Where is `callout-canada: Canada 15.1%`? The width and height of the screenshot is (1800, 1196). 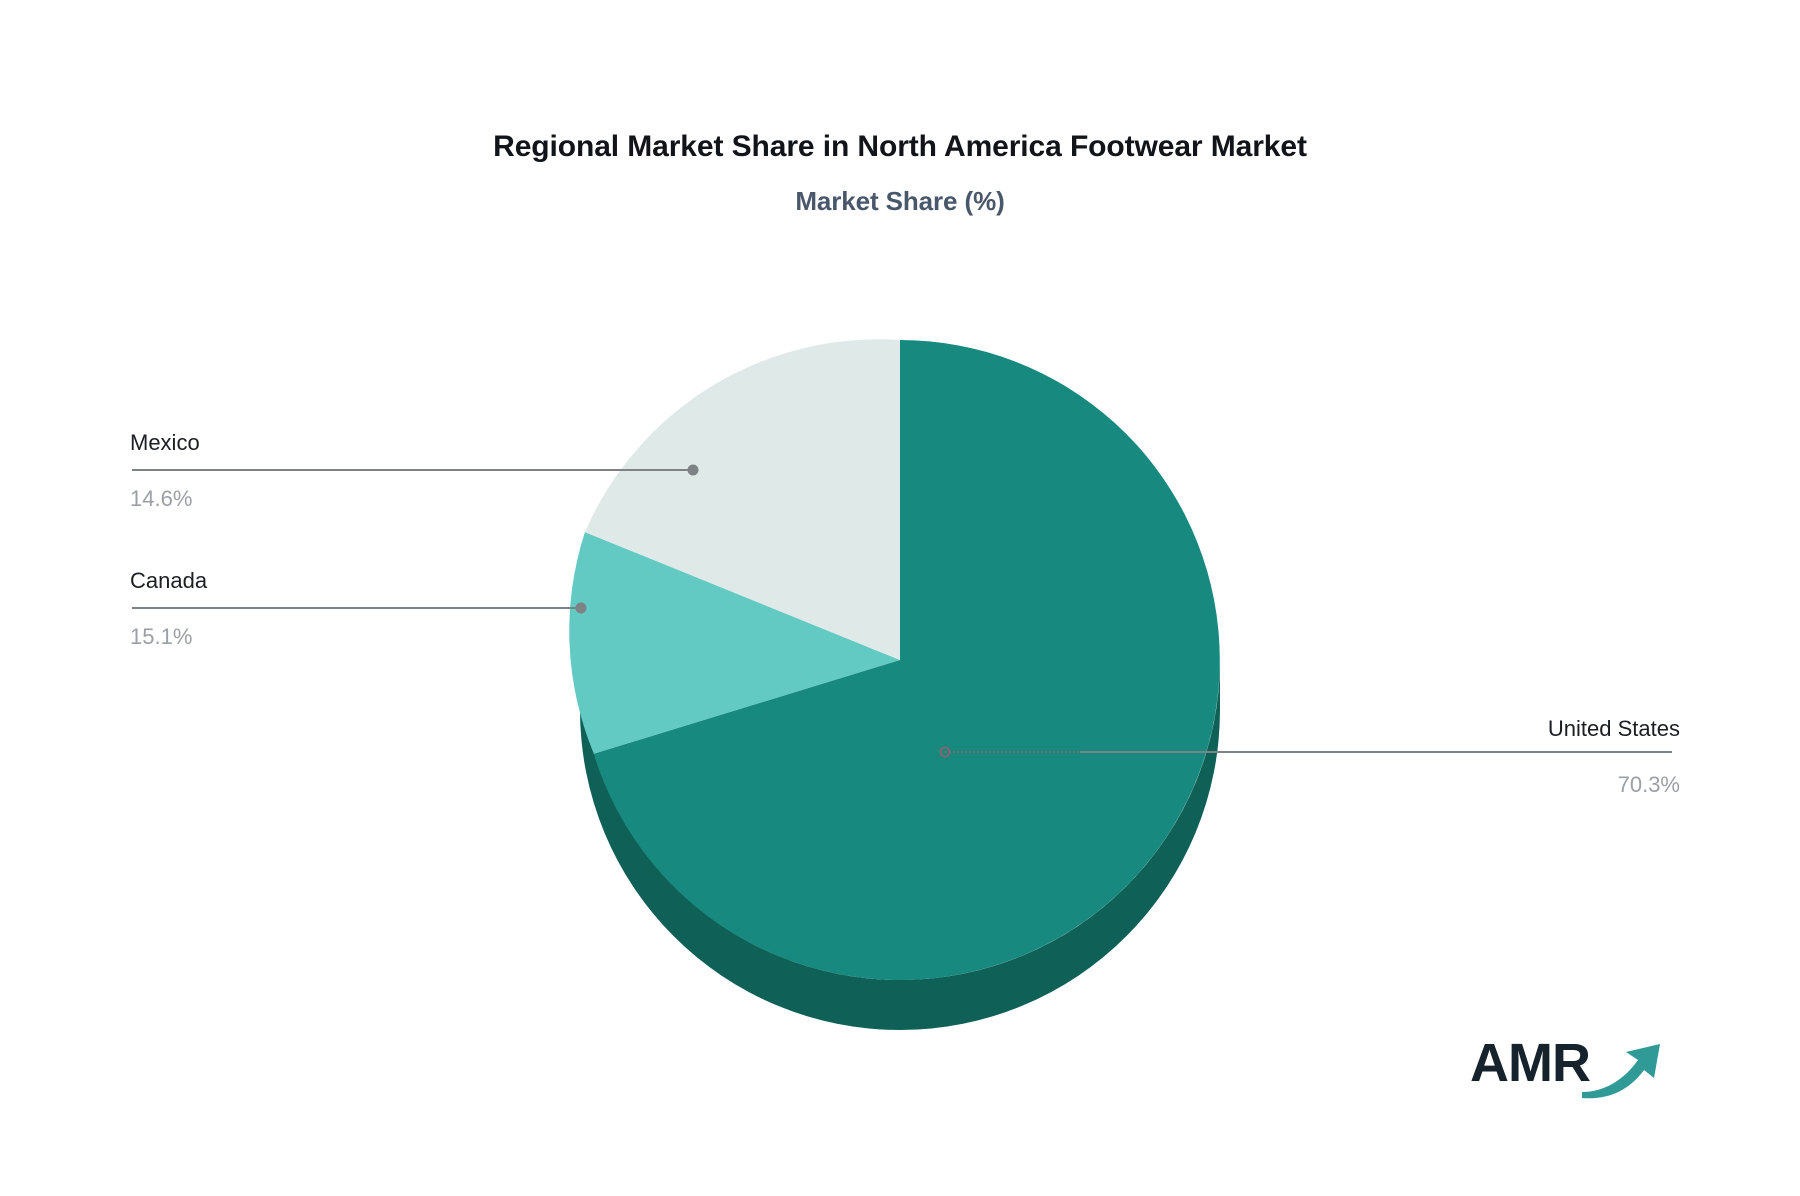 callout-canada: Canada 15.1% is located at coordinates (280, 609).